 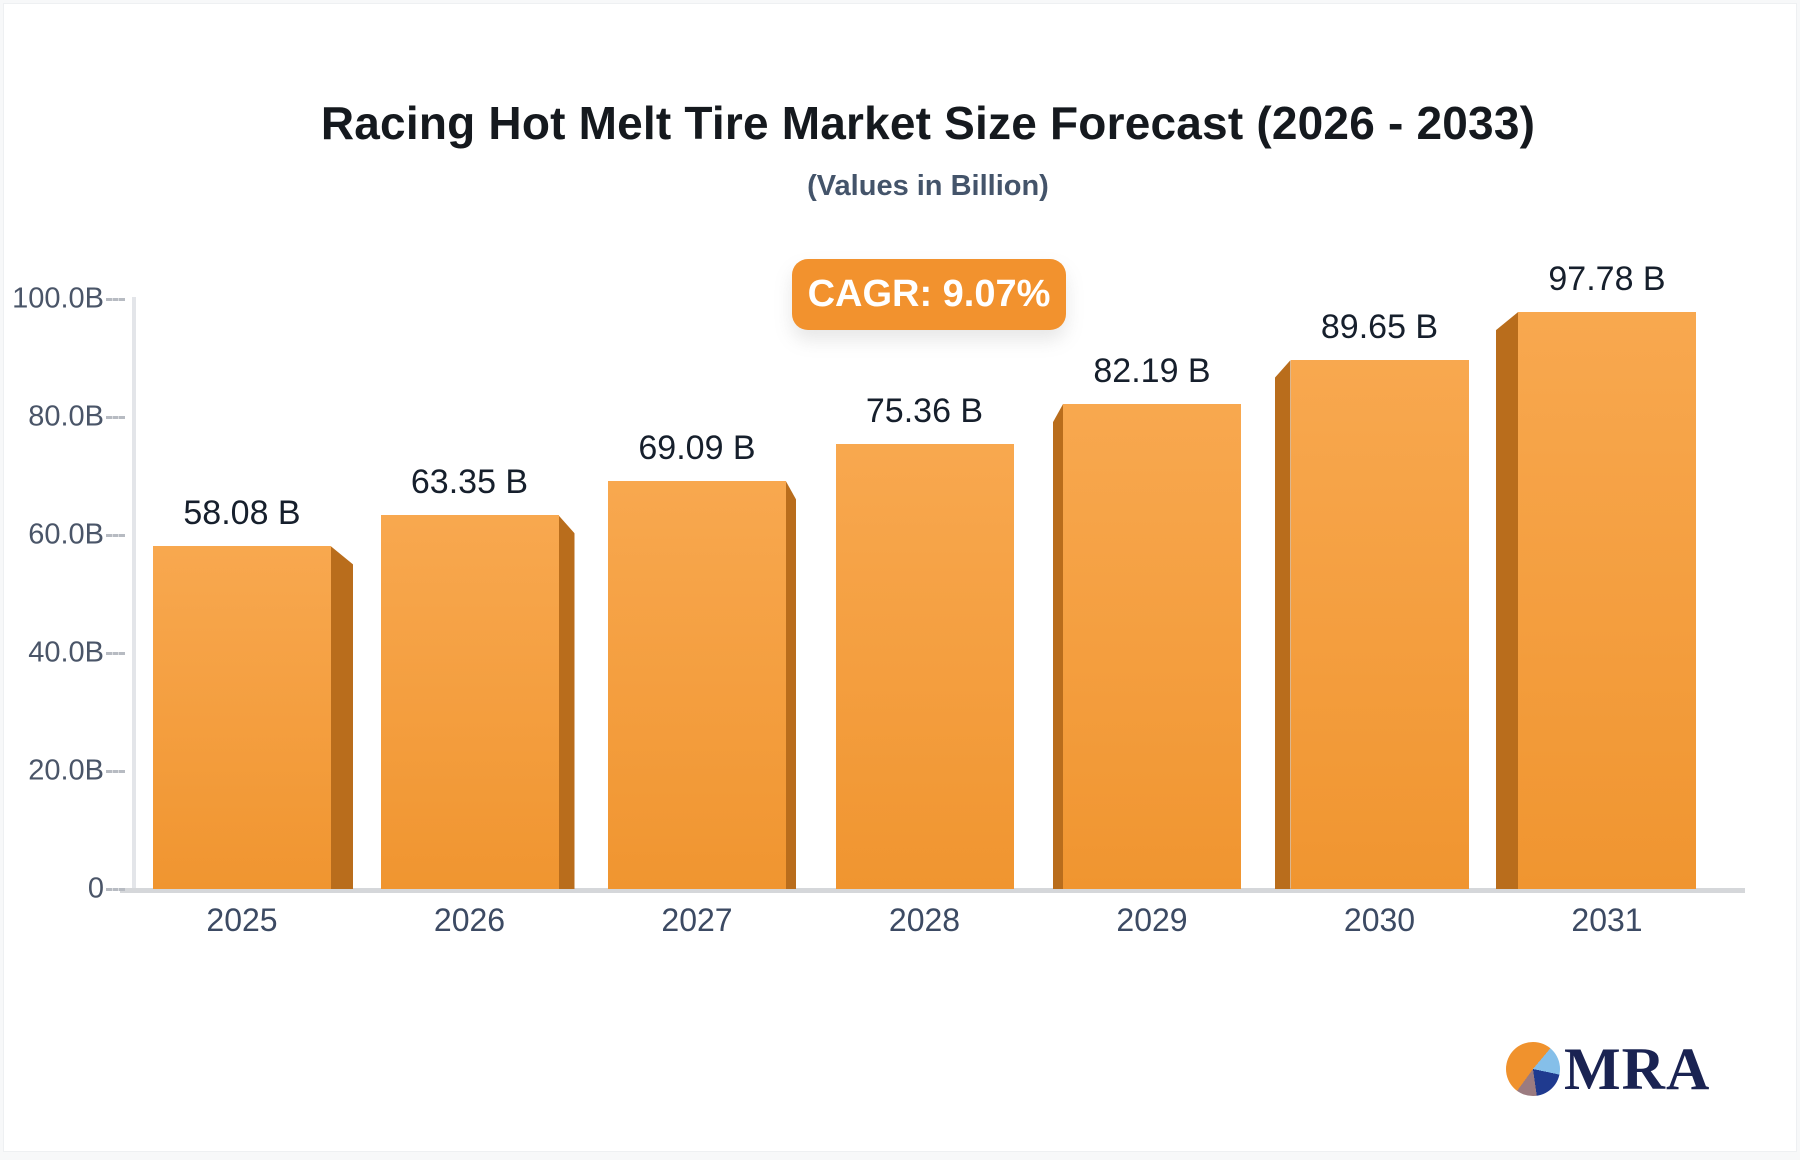 I want to click on bar-2026, so click(x=470, y=702).